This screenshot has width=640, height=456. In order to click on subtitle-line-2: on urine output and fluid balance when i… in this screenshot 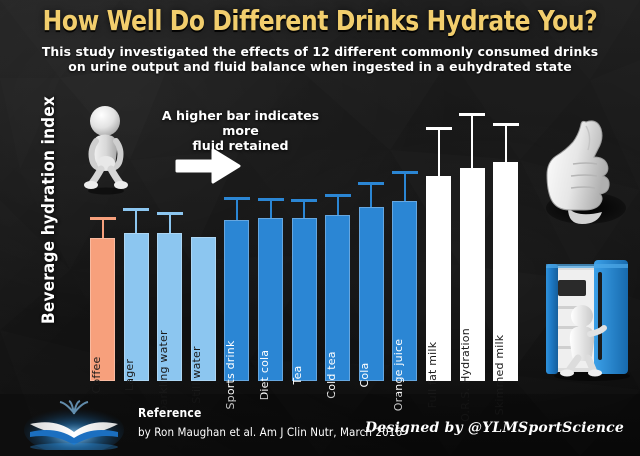, I will do `click(320, 66)`.